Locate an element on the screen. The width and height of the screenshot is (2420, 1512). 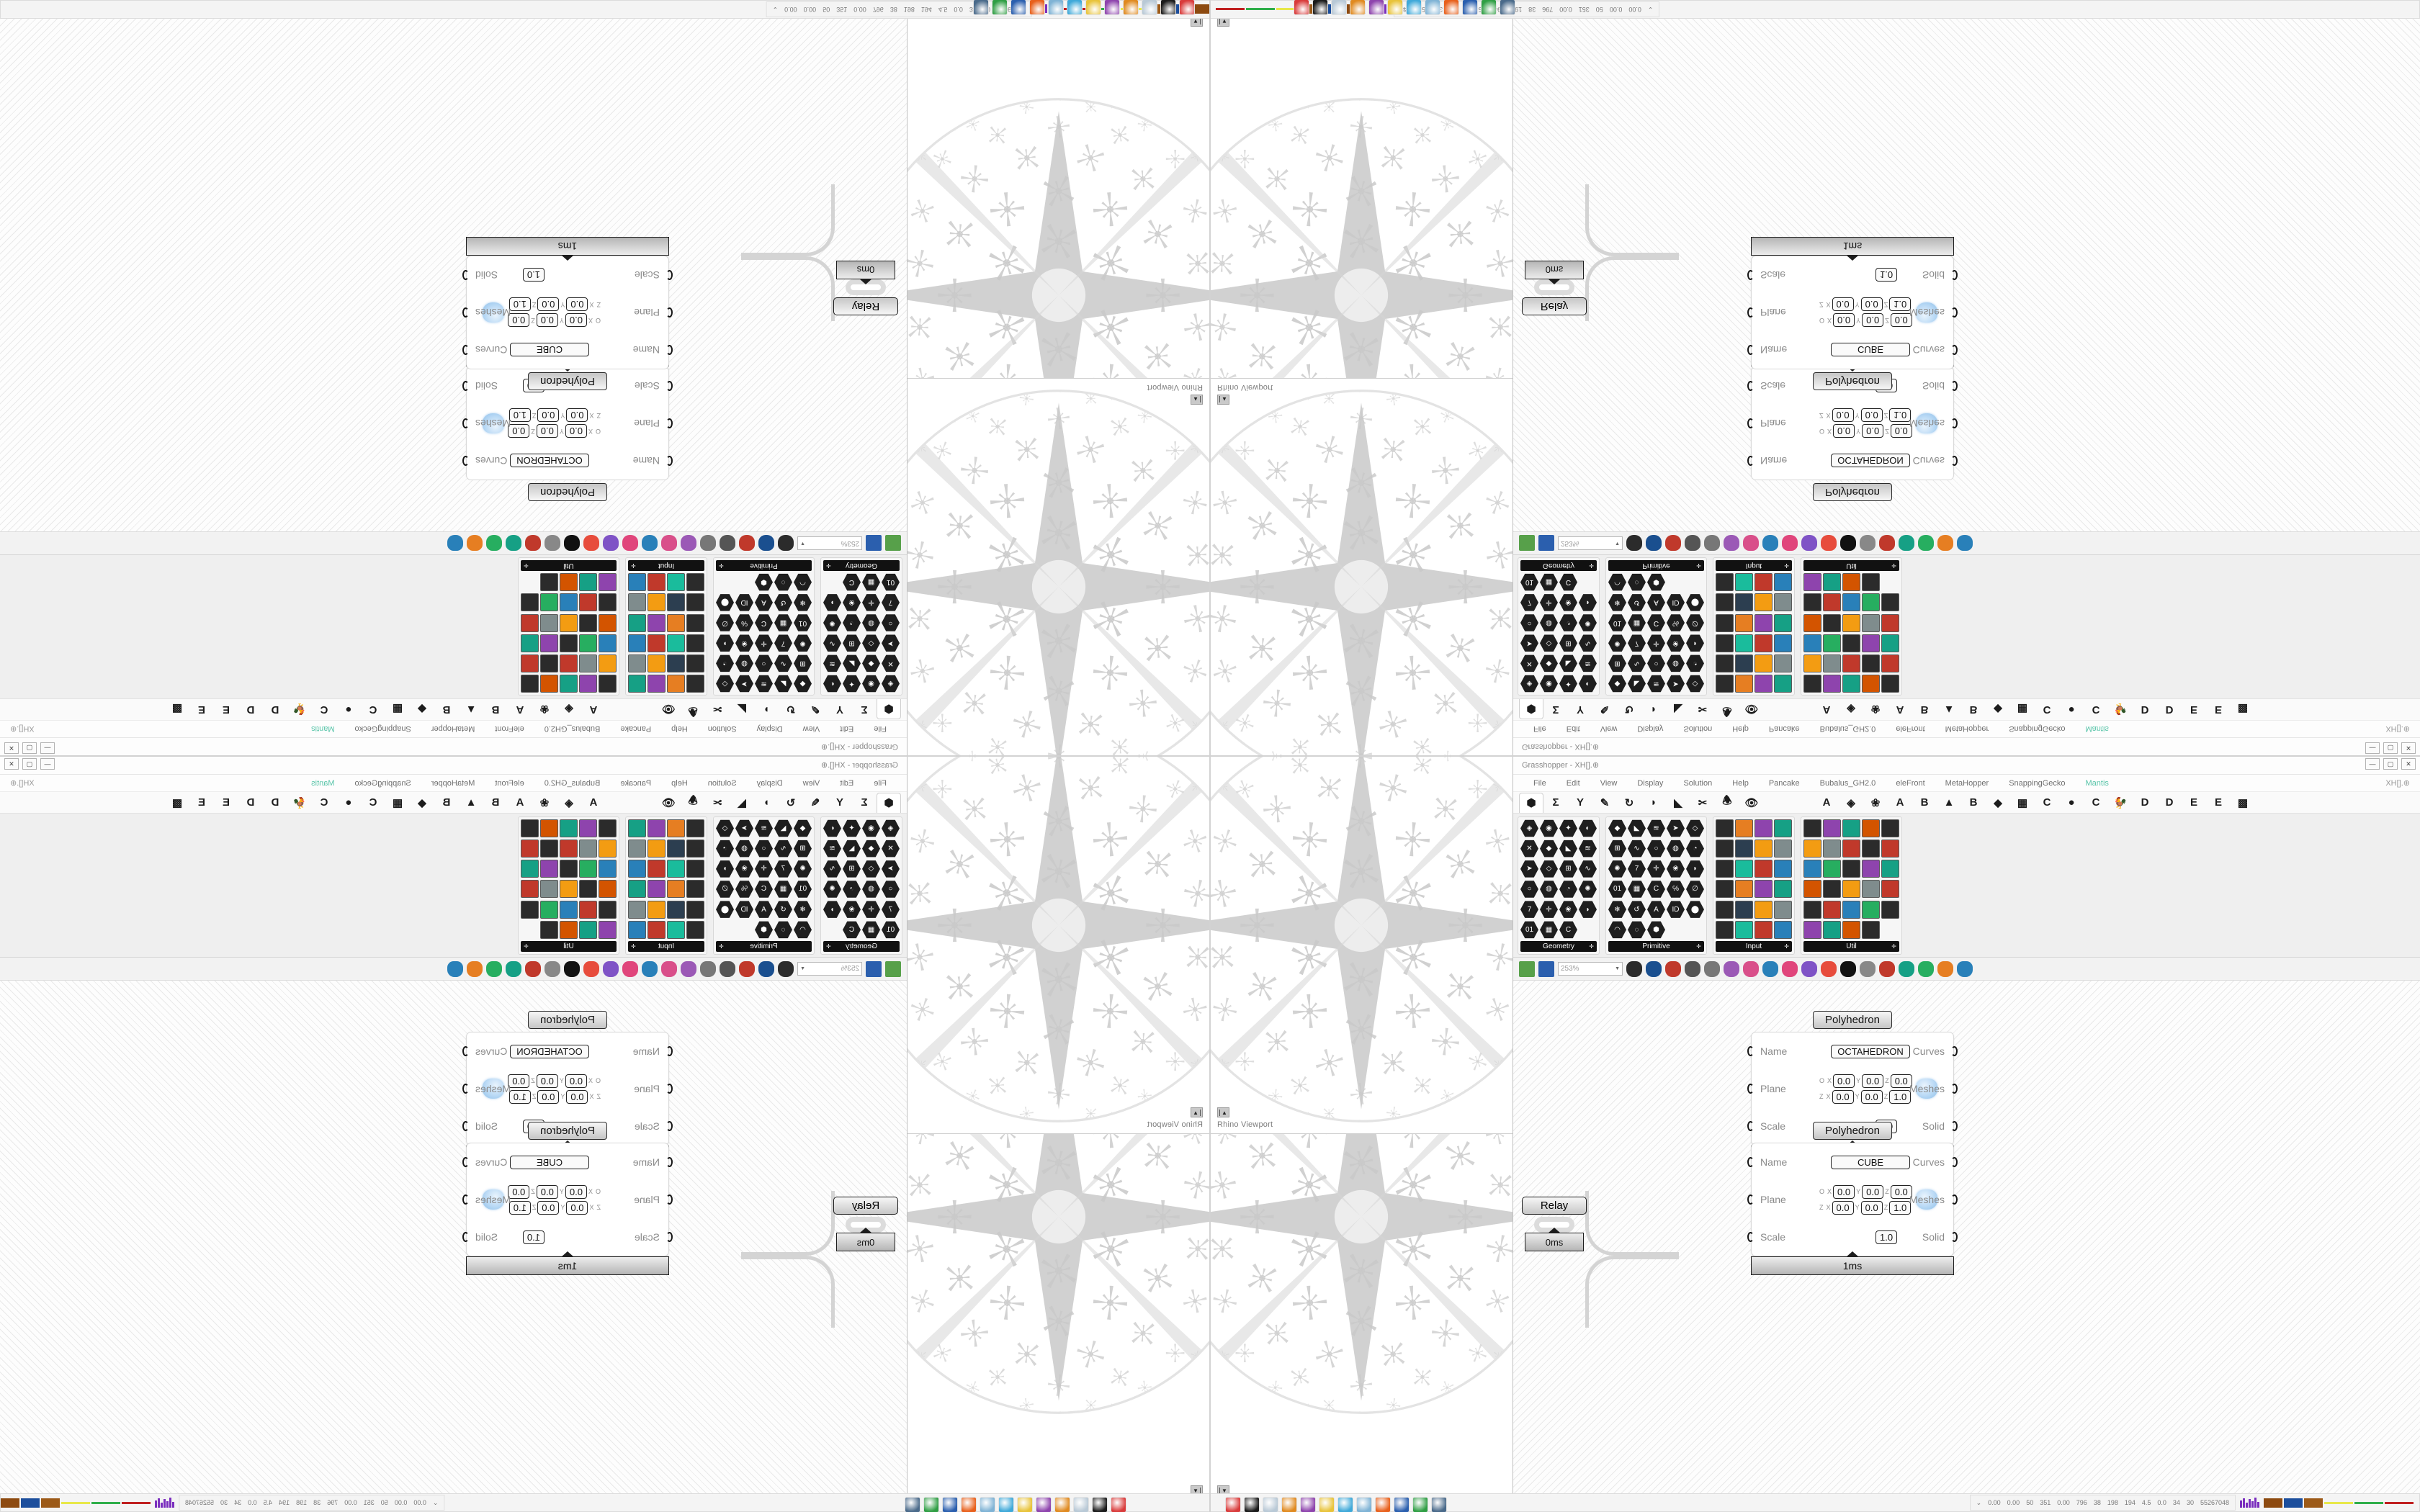
ribbon-icon: ✦ is located at coordinates (1568, 828).